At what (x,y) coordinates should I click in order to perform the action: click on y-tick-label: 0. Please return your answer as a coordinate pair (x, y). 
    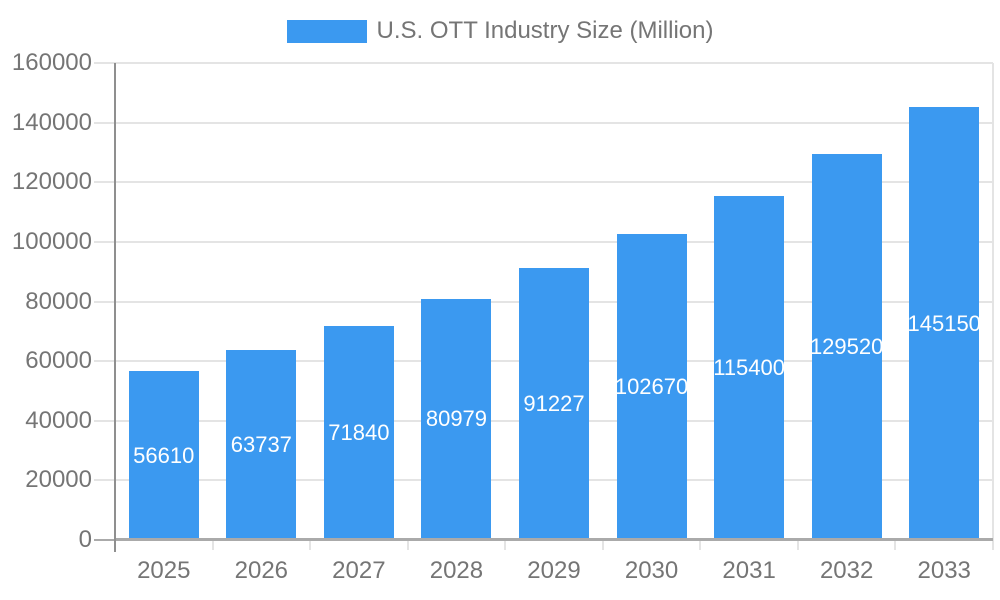
    Looking at the image, I should click on (85, 539).